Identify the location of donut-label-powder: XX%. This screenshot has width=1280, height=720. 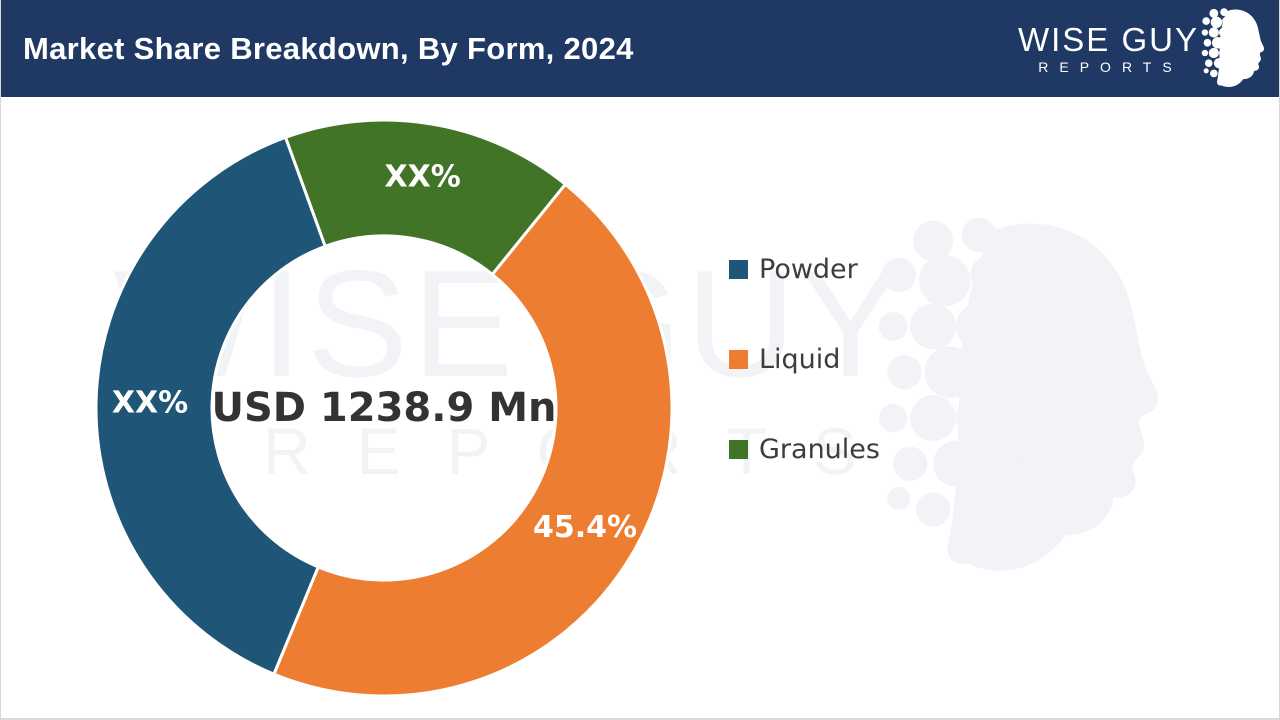
(150, 402).